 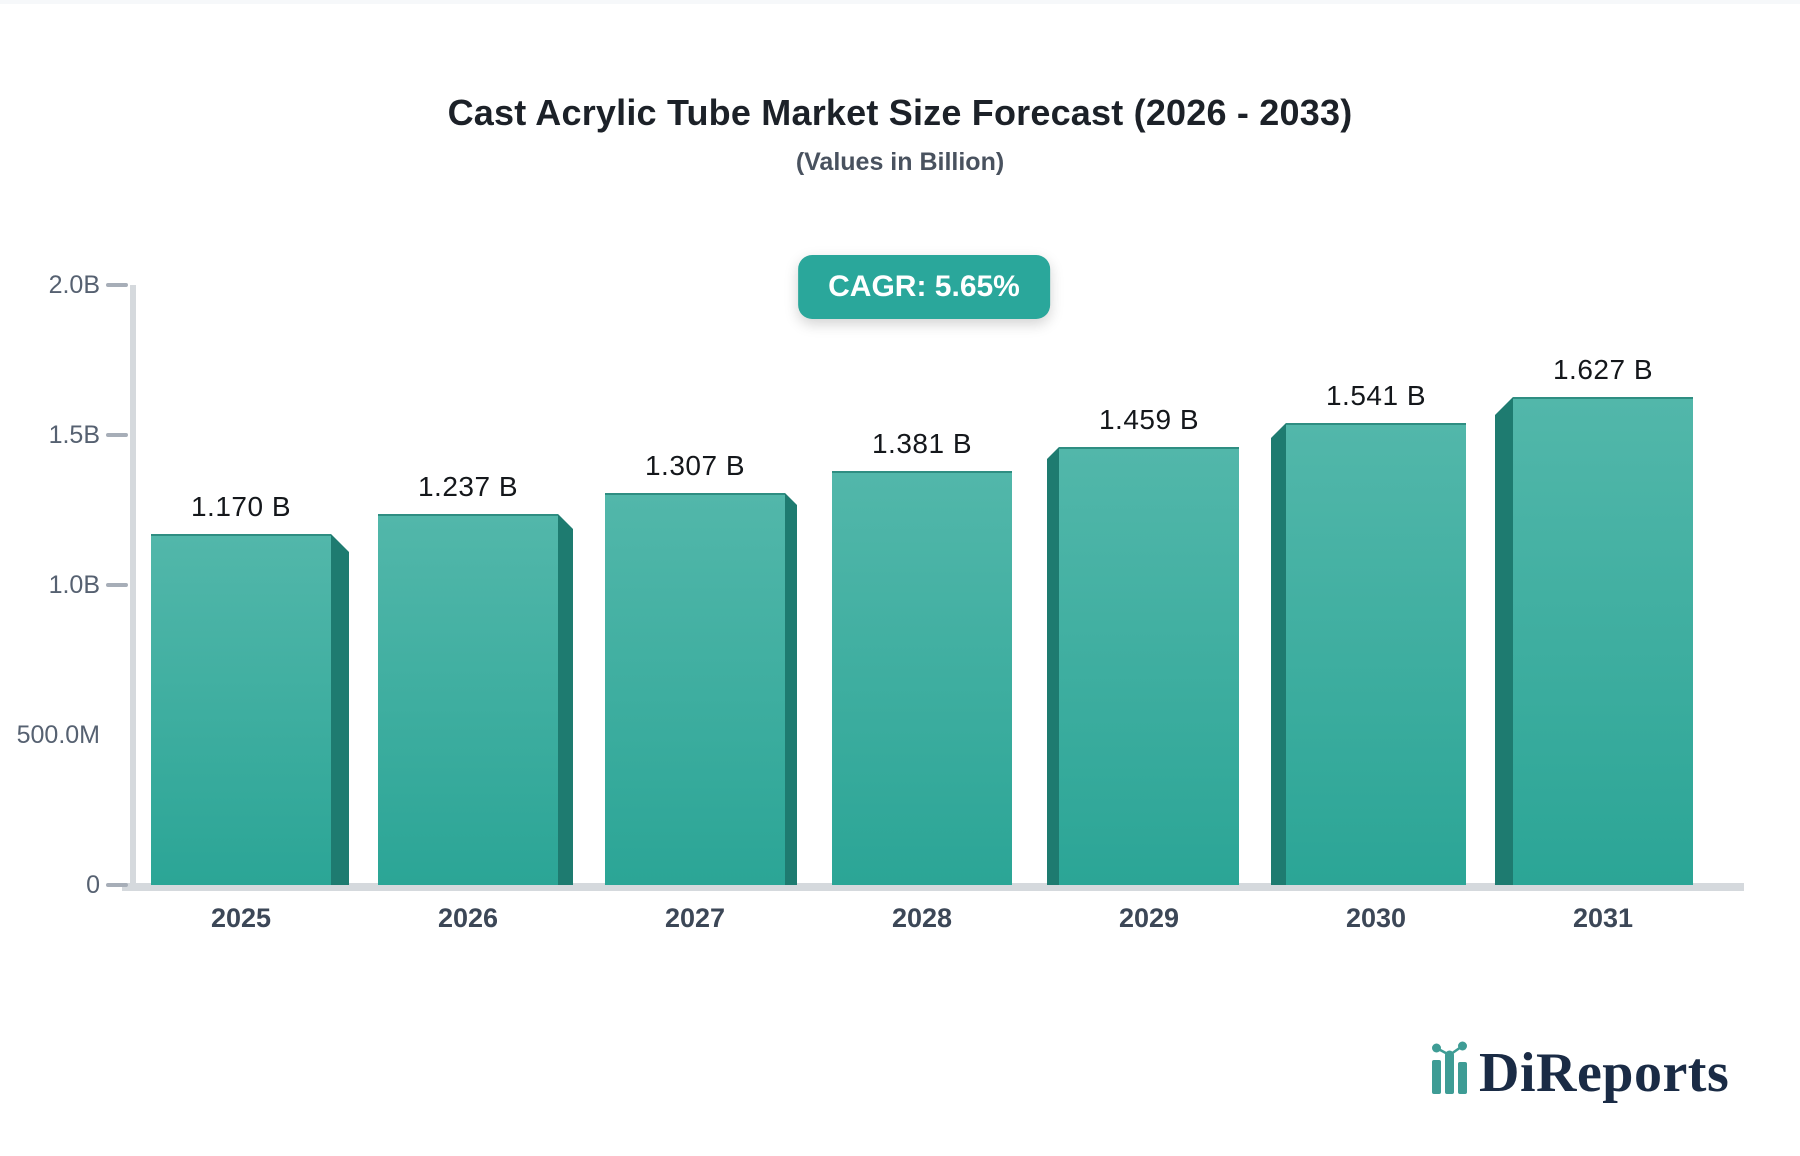 What do you see at coordinates (1149, 419) in the screenshot?
I see `bar-value-label: 1.459 B` at bounding box center [1149, 419].